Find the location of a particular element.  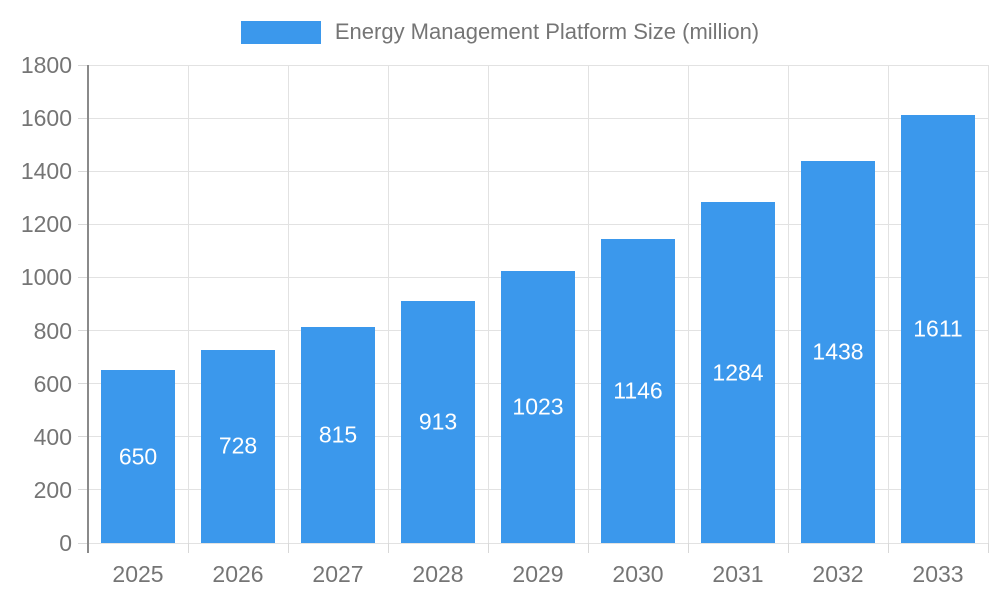

bar: 1438 is located at coordinates (838, 352).